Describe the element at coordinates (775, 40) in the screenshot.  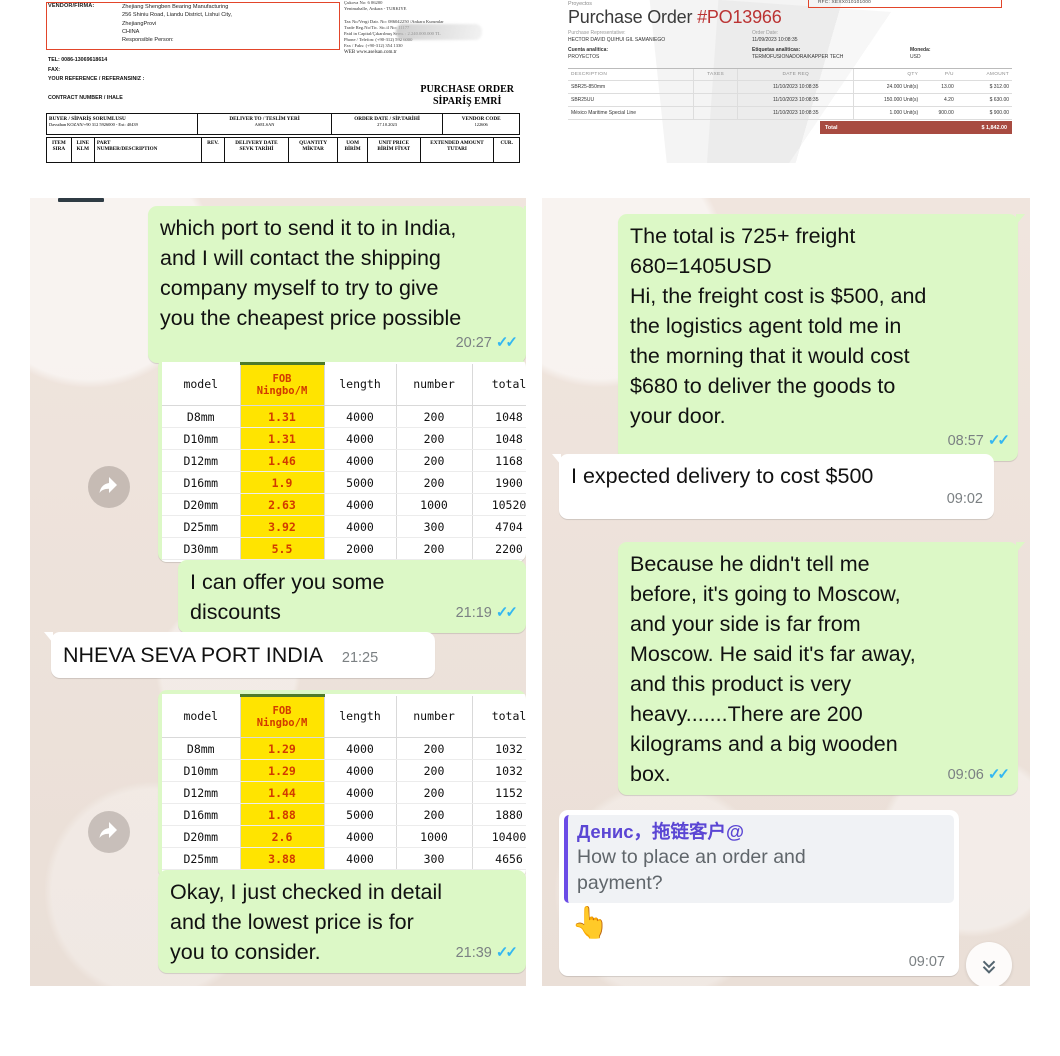
I see `po-meta-value: 11/09/2023 10:08:35` at that location.